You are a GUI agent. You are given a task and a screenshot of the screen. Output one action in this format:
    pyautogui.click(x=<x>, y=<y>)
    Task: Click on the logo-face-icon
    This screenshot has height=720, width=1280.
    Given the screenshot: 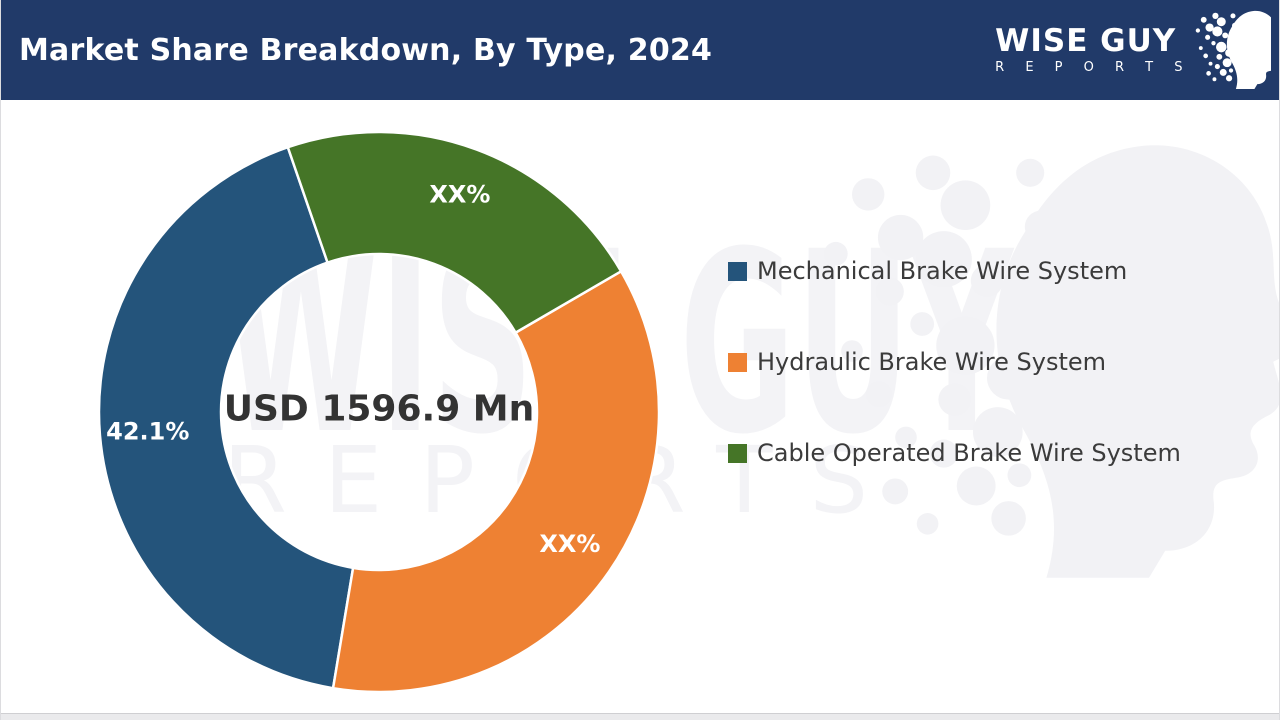 What is the action you would take?
    pyautogui.click(x=1233, y=49)
    